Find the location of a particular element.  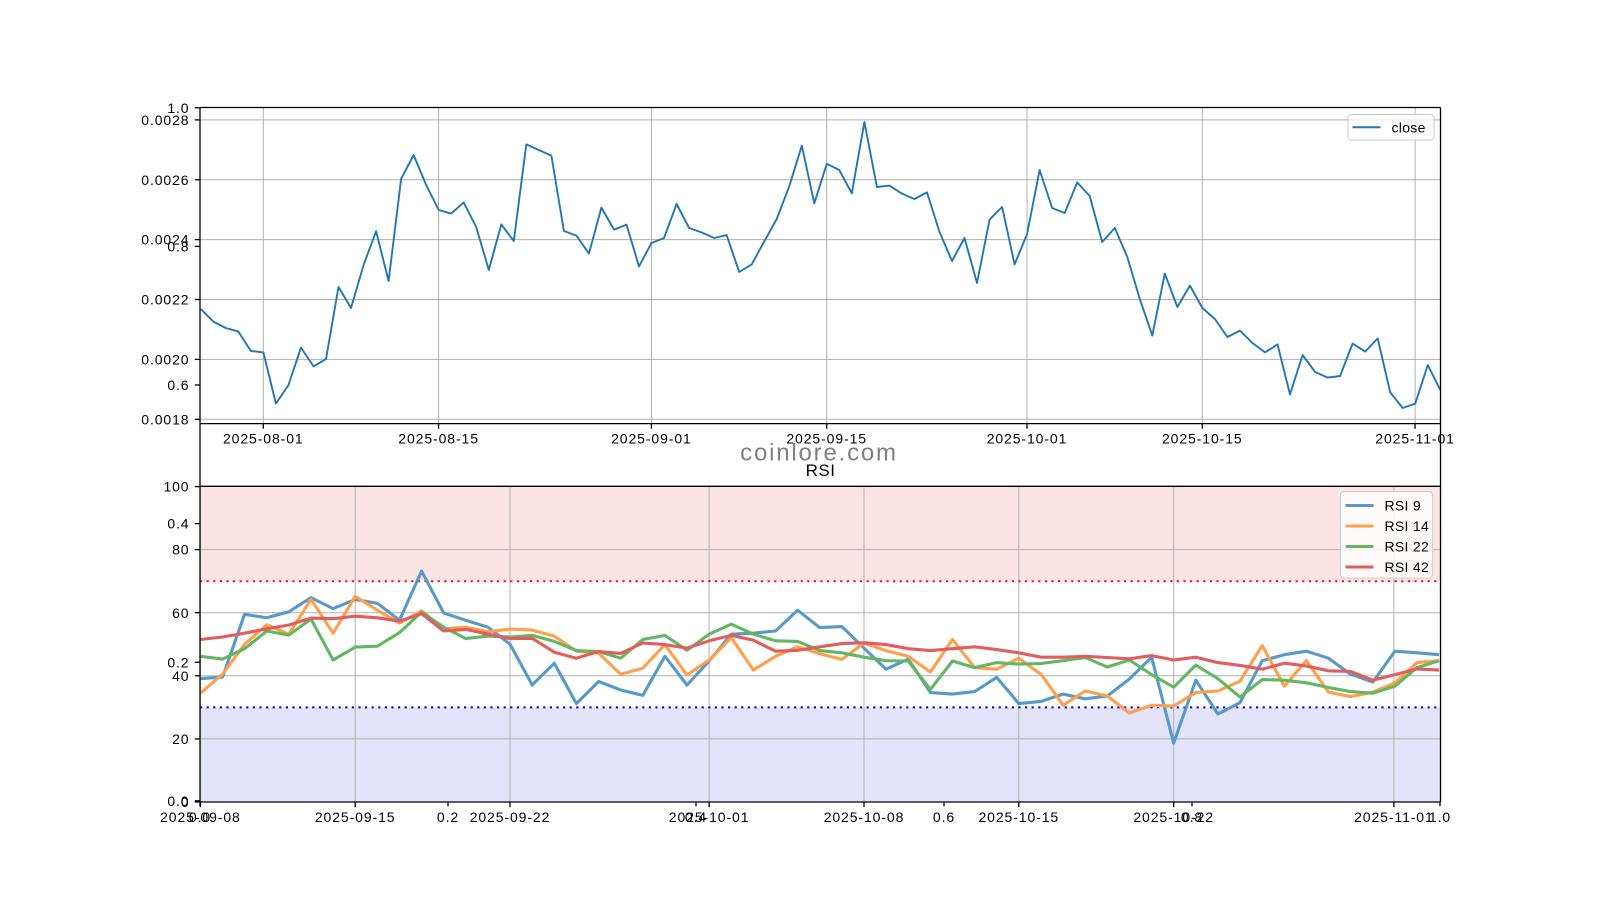

svg-text: 0.0020 is located at coordinates (165, 360).